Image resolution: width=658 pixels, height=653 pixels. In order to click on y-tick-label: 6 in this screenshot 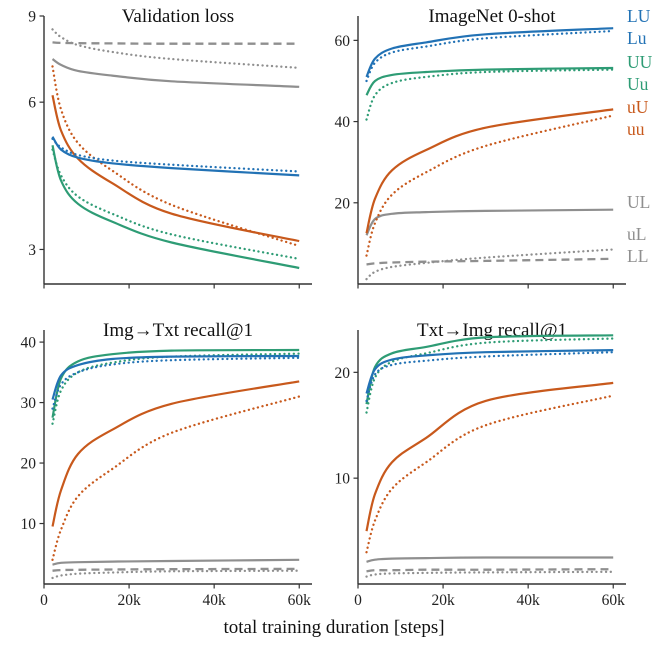, I will do `click(32, 103)`.